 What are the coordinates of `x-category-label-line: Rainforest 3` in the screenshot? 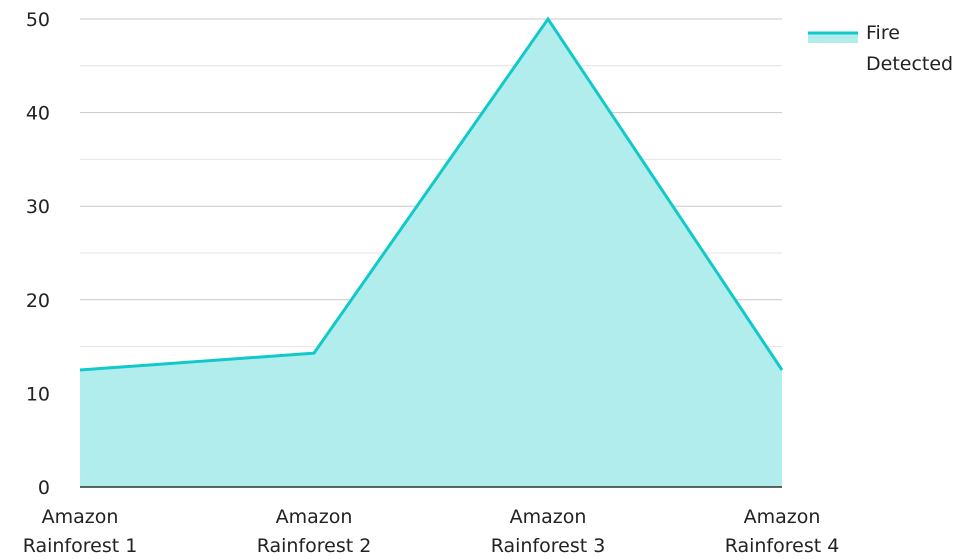 It's located at (548, 546).